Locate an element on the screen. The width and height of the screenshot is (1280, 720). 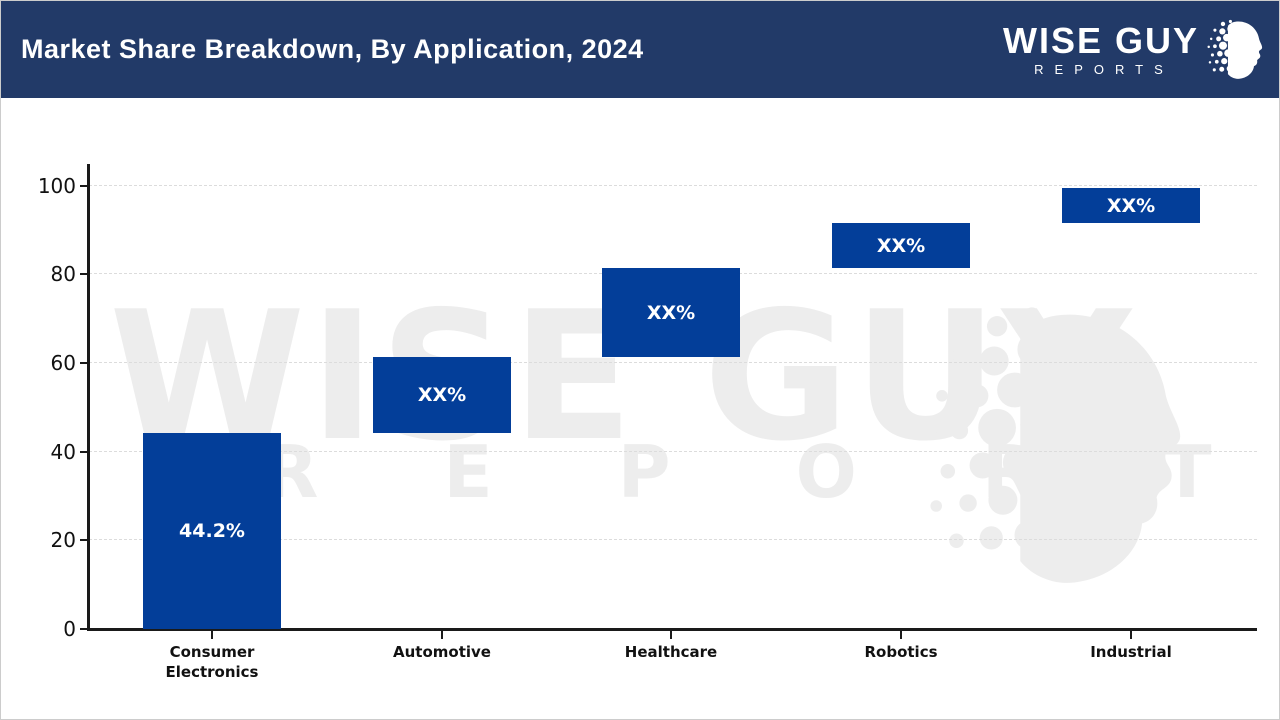
y-tick-label: 20 is located at coordinates (63, 540).